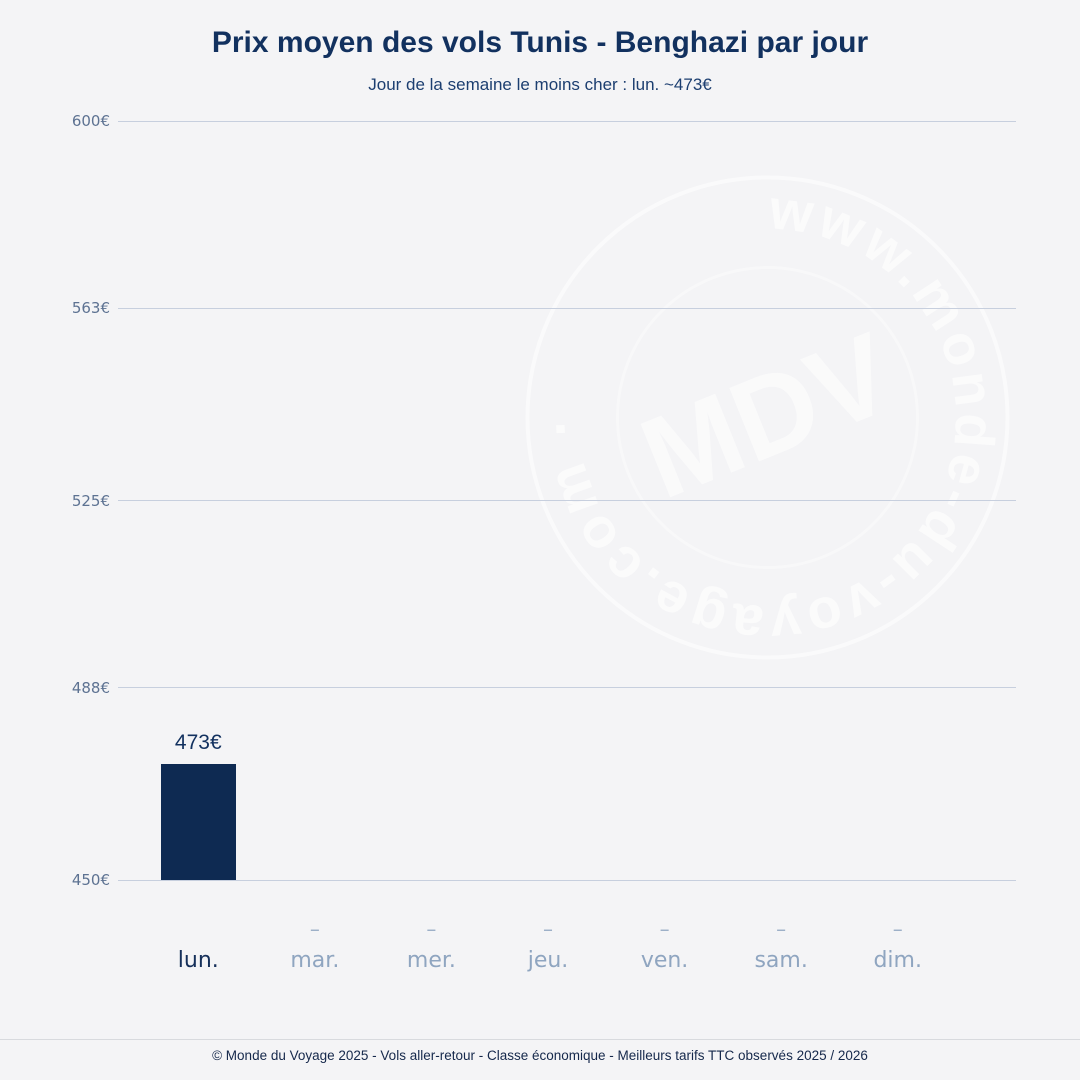 The width and height of the screenshot is (1080, 1080). What do you see at coordinates (90, 121) in the screenshot?
I see `y-axis-label-600: 600€` at bounding box center [90, 121].